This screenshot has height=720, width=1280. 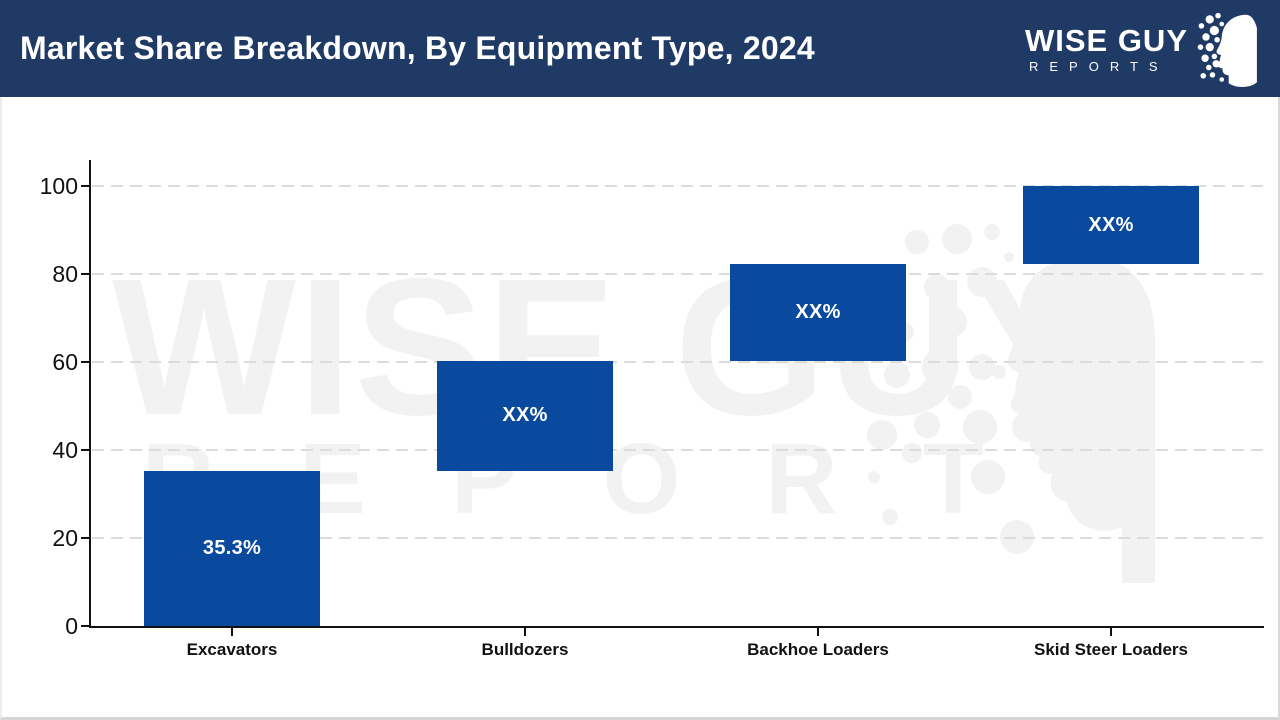 I want to click on bar-bulldozers: XX%, so click(x=525, y=416).